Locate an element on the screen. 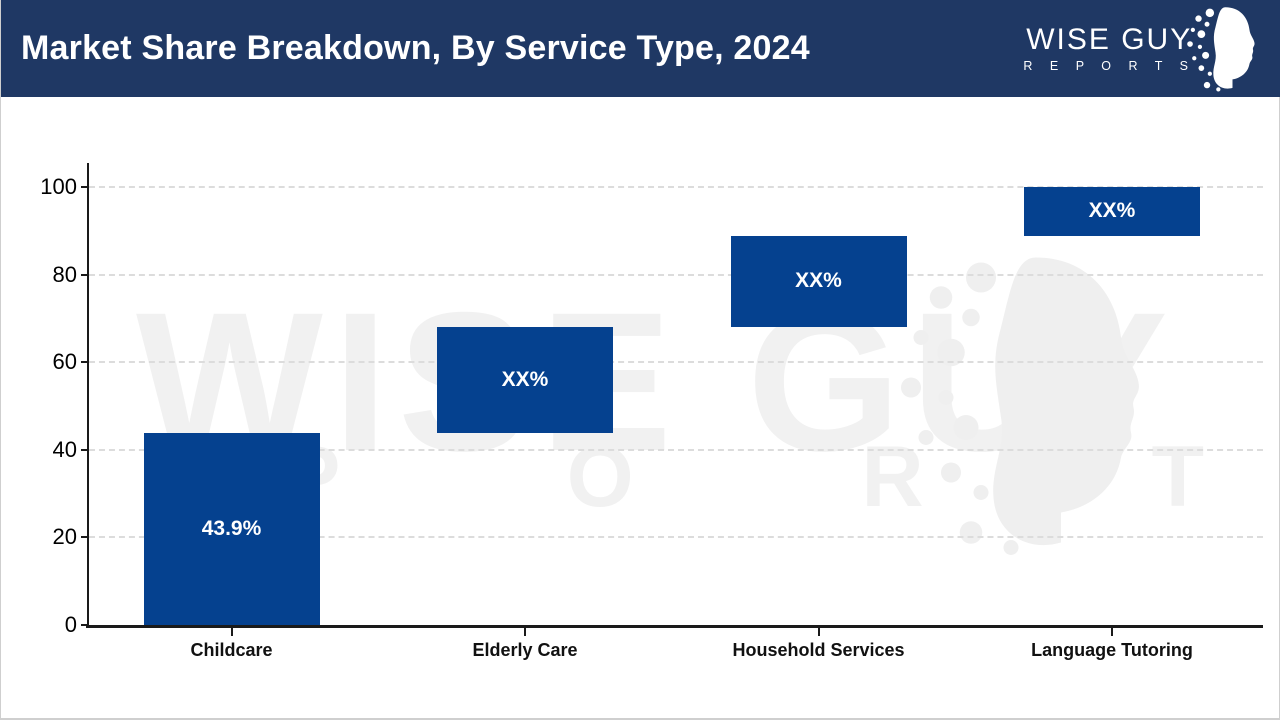 The image size is (1280, 720). y-tick-label-100: 100 is located at coordinates (58, 186).